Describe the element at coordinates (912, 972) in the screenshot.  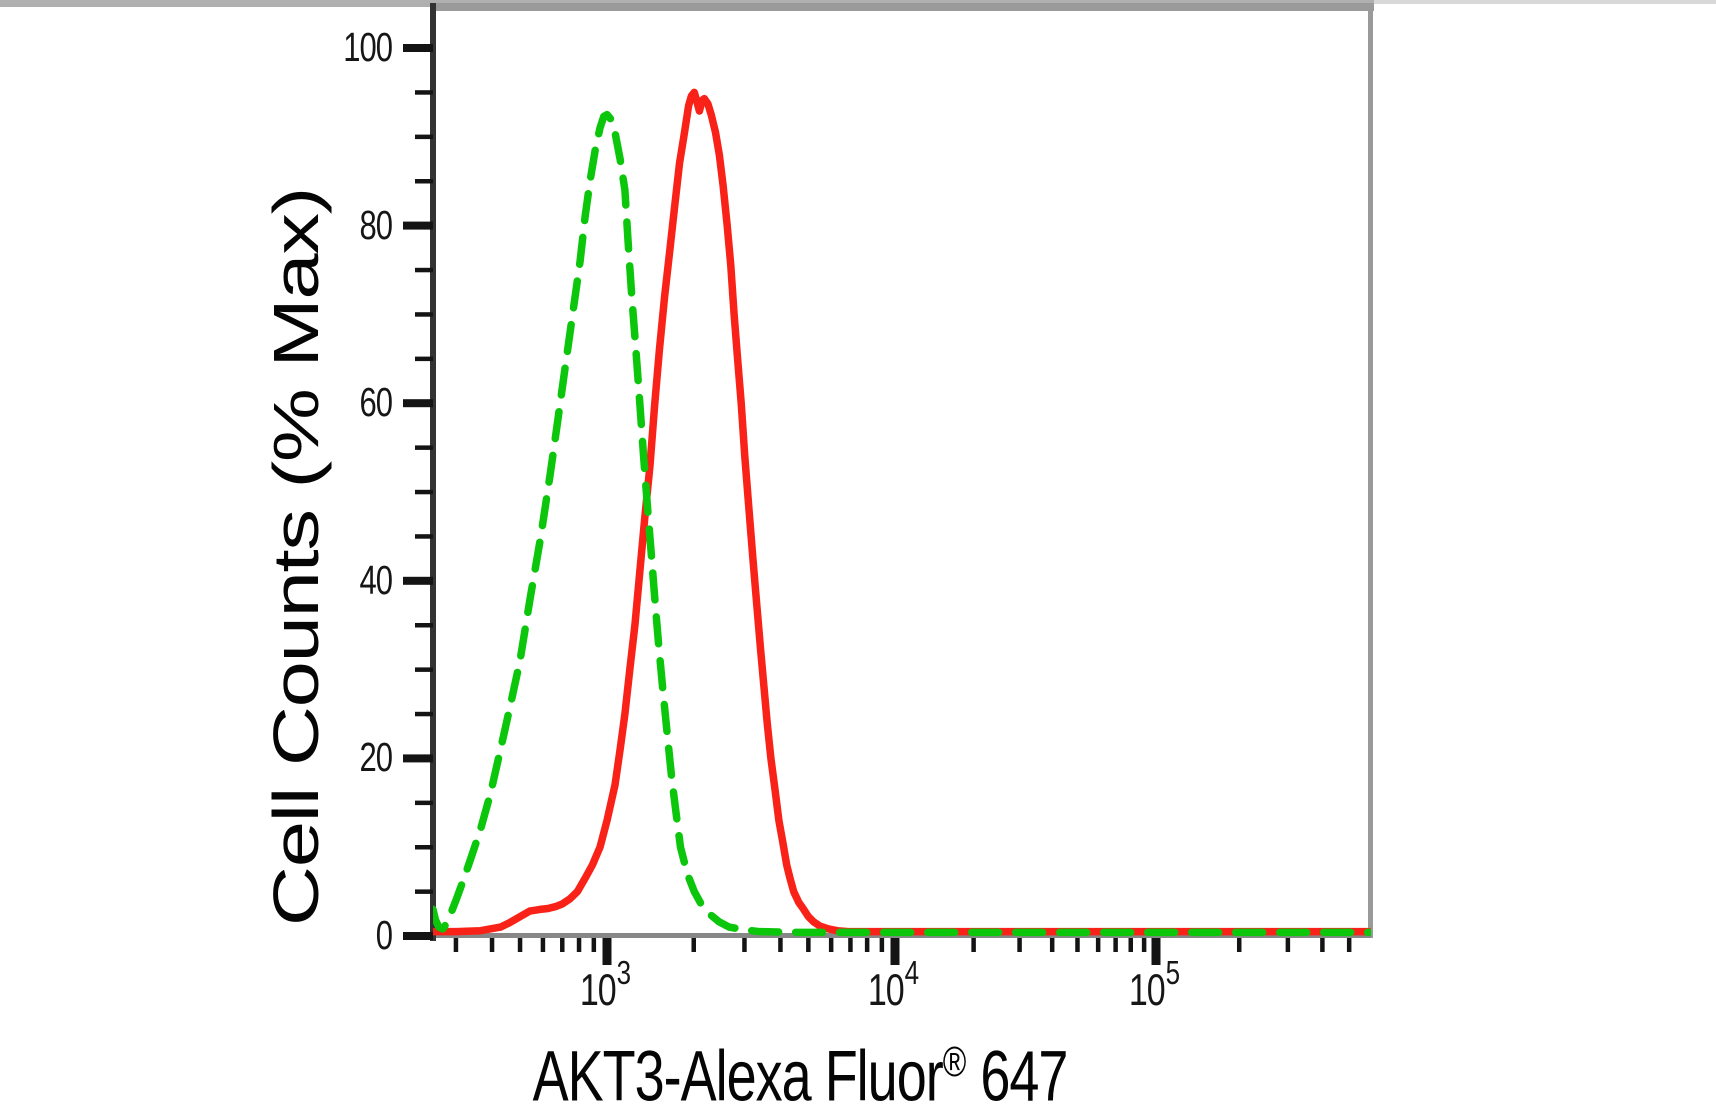
I see `x-tick-exponent: 4` at that location.